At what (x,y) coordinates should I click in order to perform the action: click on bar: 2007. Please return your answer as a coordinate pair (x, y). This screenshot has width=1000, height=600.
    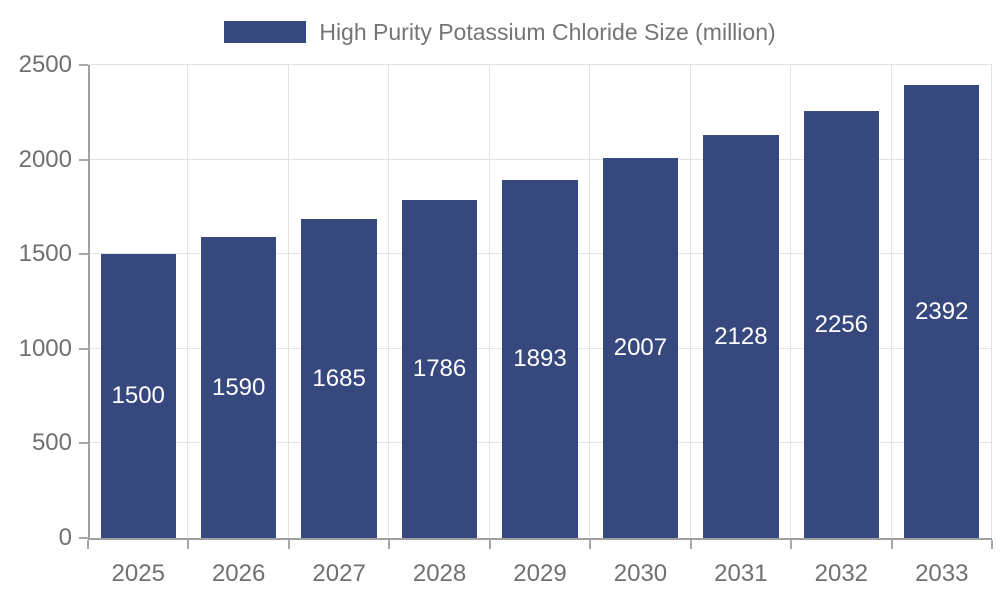
    Looking at the image, I should click on (640, 348).